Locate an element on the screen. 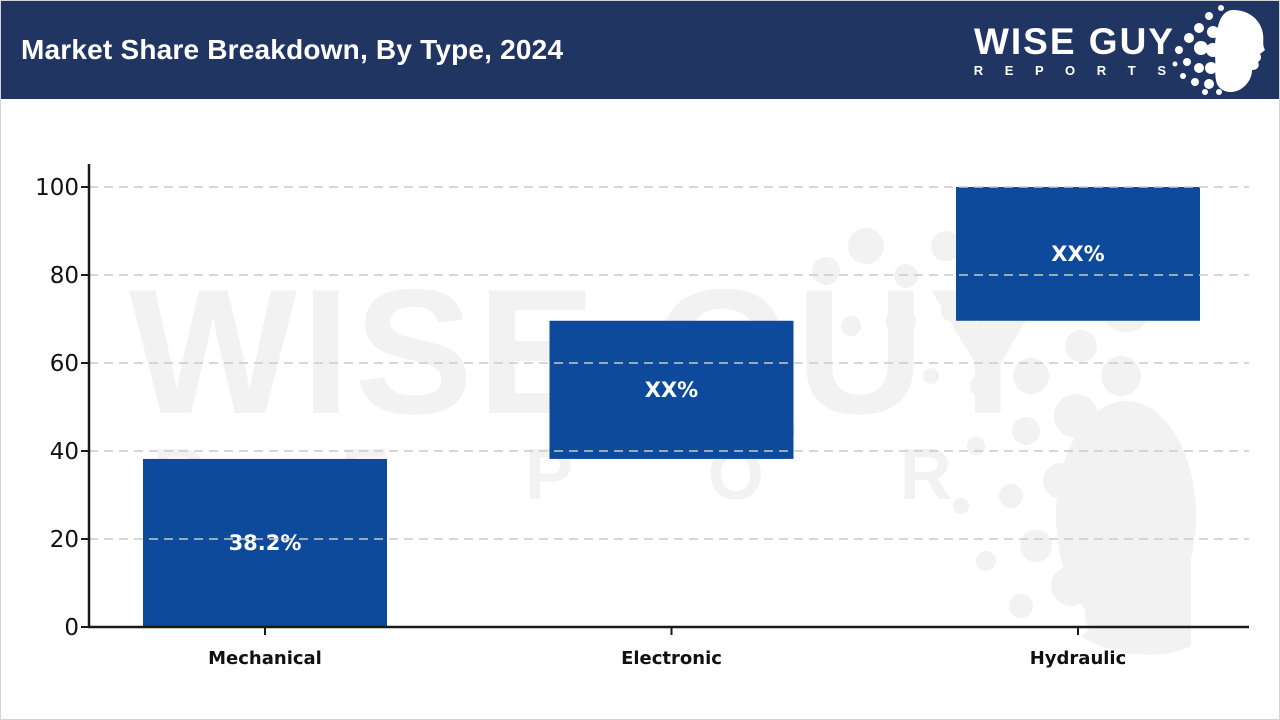 The image size is (1280, 720). y-tick-label: 0 is located at coordinates (71, 628).